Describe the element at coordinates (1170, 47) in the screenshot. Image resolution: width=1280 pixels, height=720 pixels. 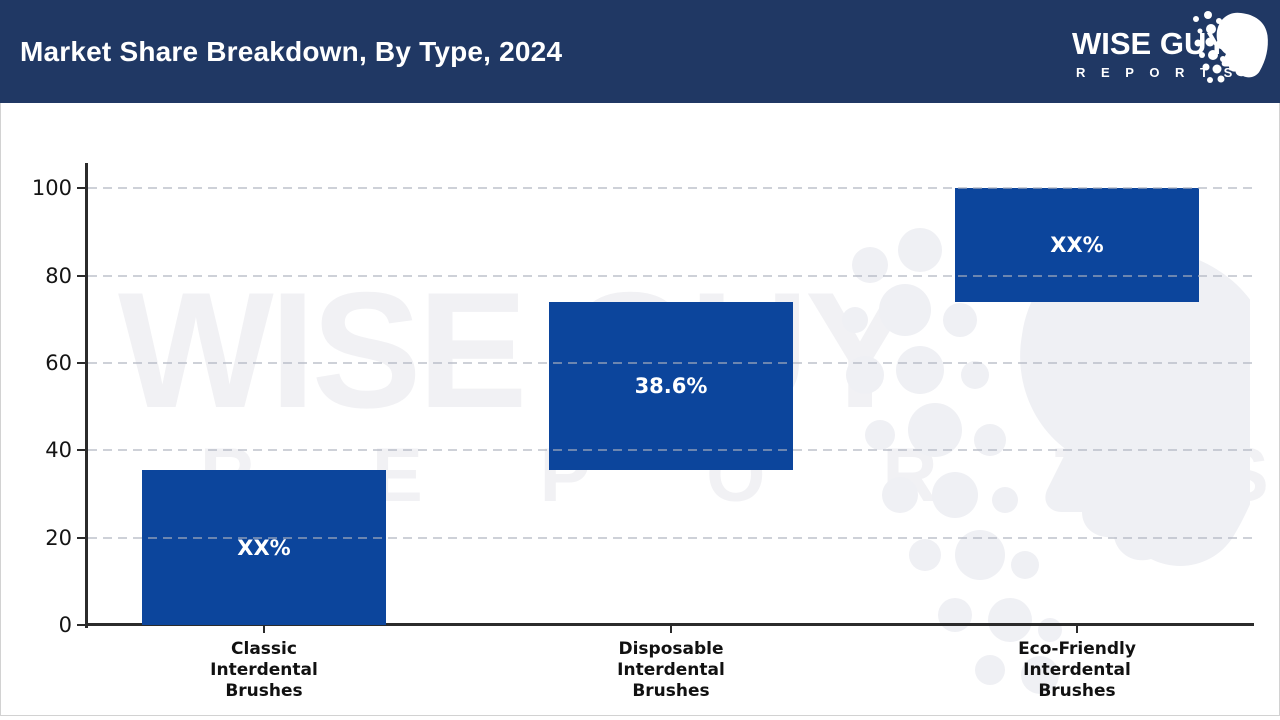
I see `wiseguy-logo: WISE GUY R E P O R T S` at that location.